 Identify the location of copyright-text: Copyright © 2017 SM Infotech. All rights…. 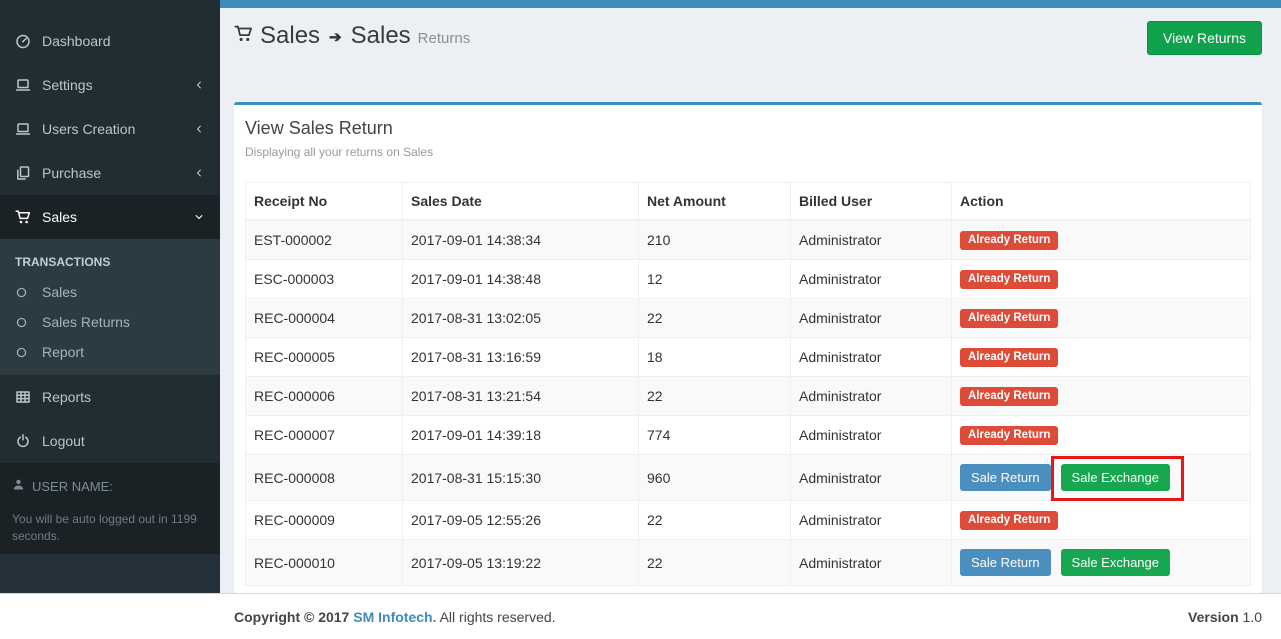
(395, 616).